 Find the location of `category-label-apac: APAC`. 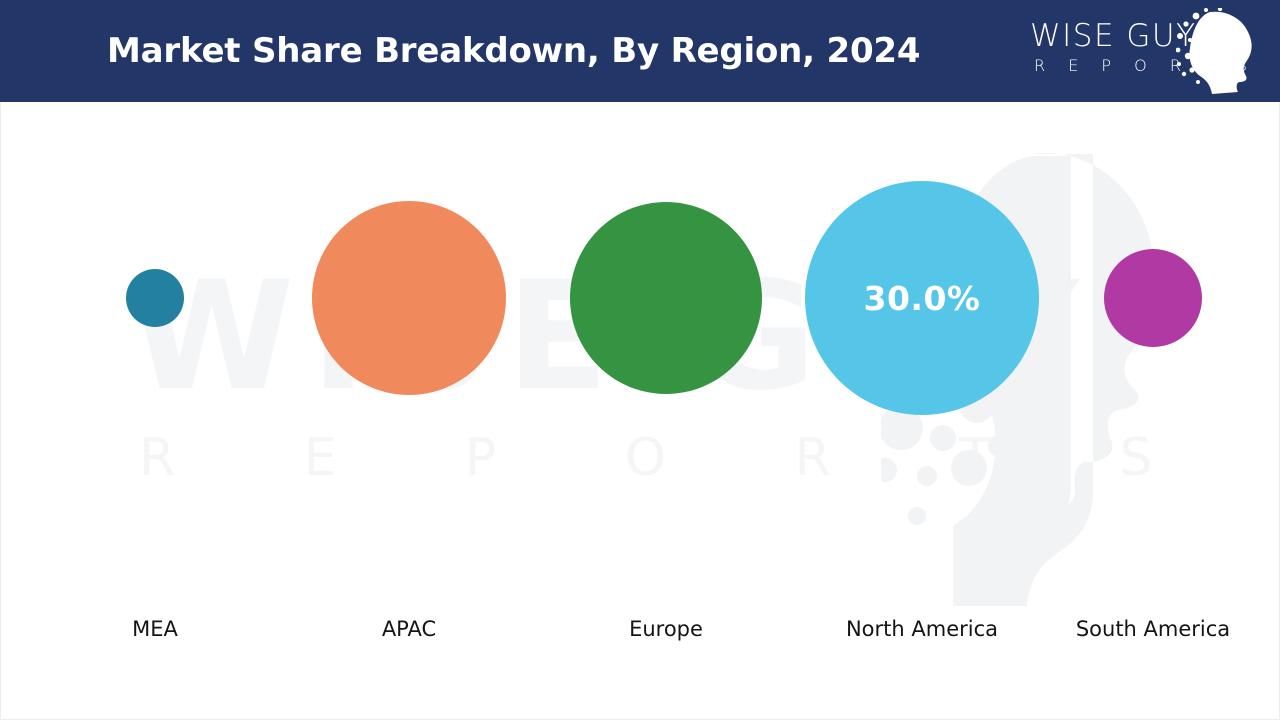

category-label-apac: APAC is located at coordinates (409, 629).